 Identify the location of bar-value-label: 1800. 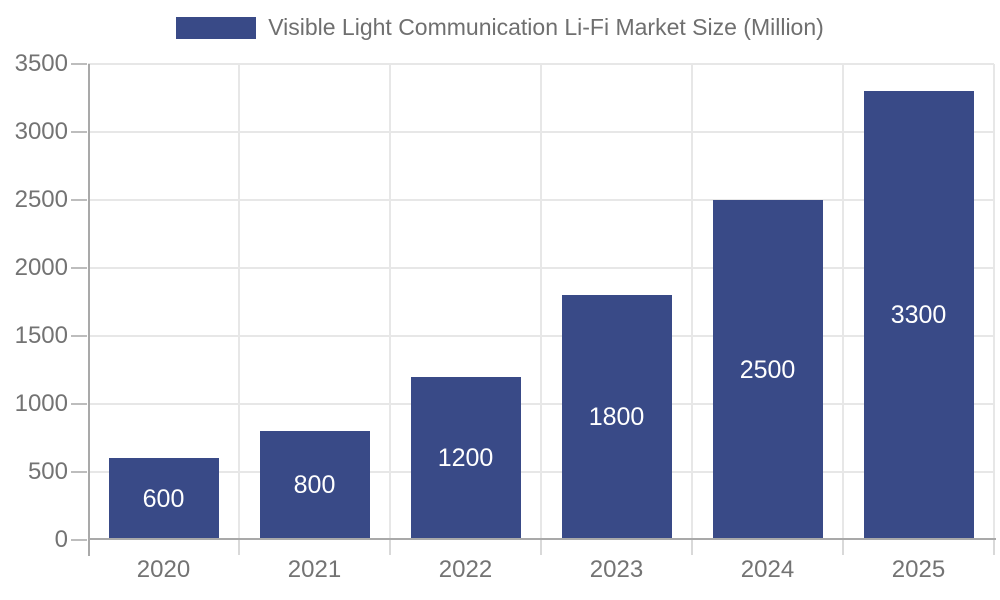
(616, 417).